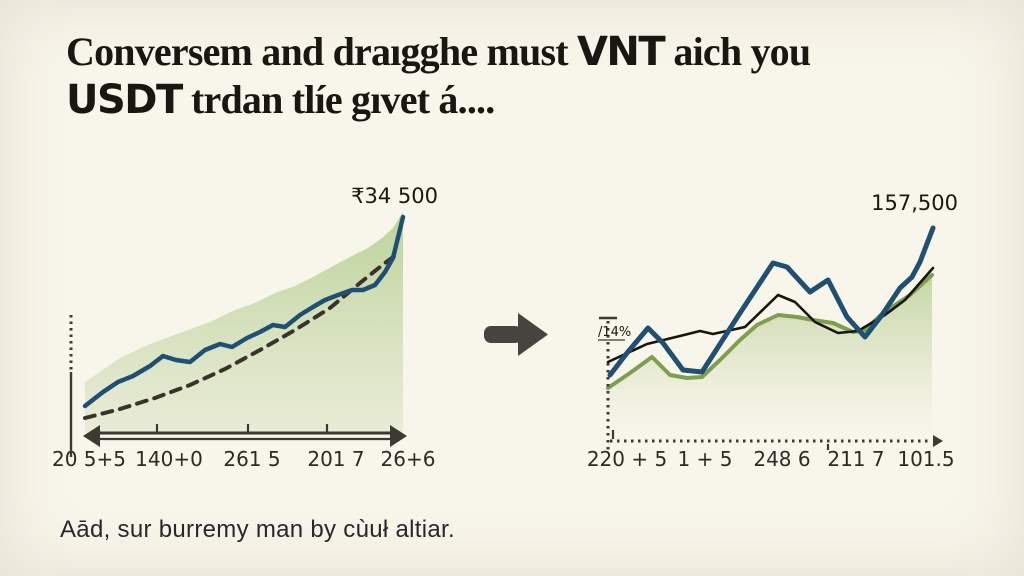 The image size is (1024, 576). I want to click on x-axis-label: 261 5, so click(251, 459).